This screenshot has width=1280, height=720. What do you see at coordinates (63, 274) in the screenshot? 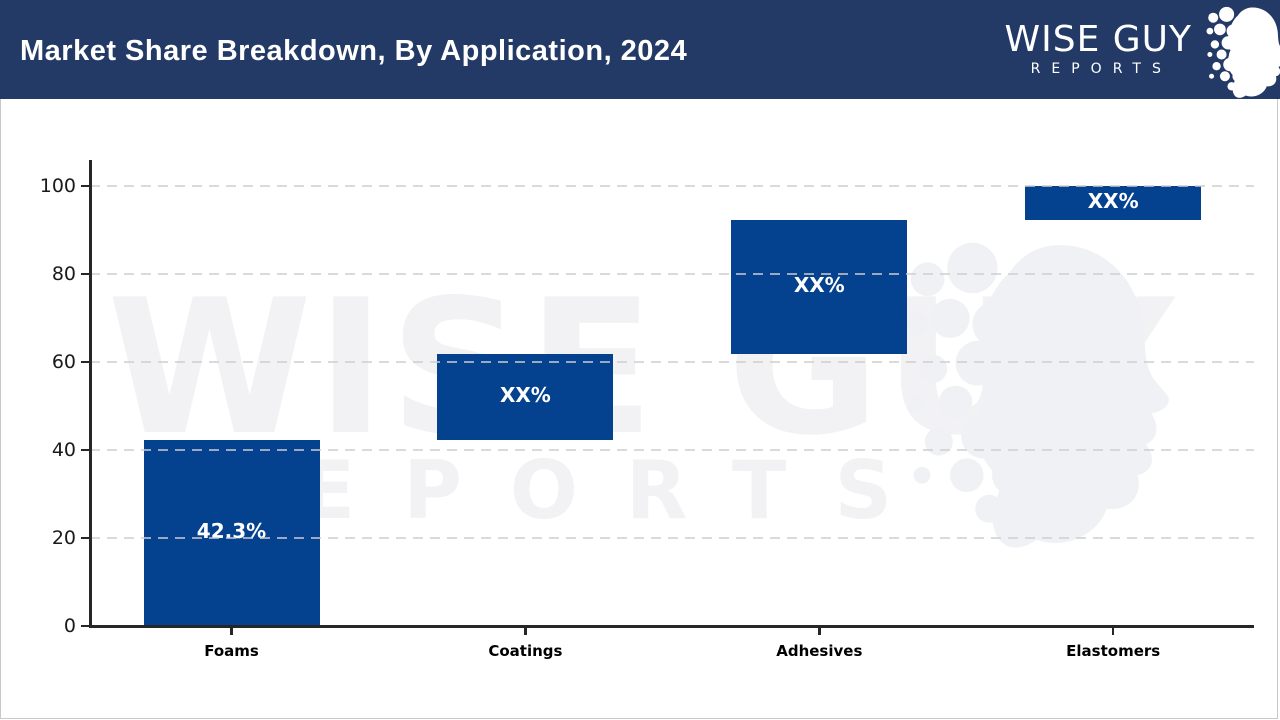
I see `y-tick-label: 80` at bounding box center [63, 274].